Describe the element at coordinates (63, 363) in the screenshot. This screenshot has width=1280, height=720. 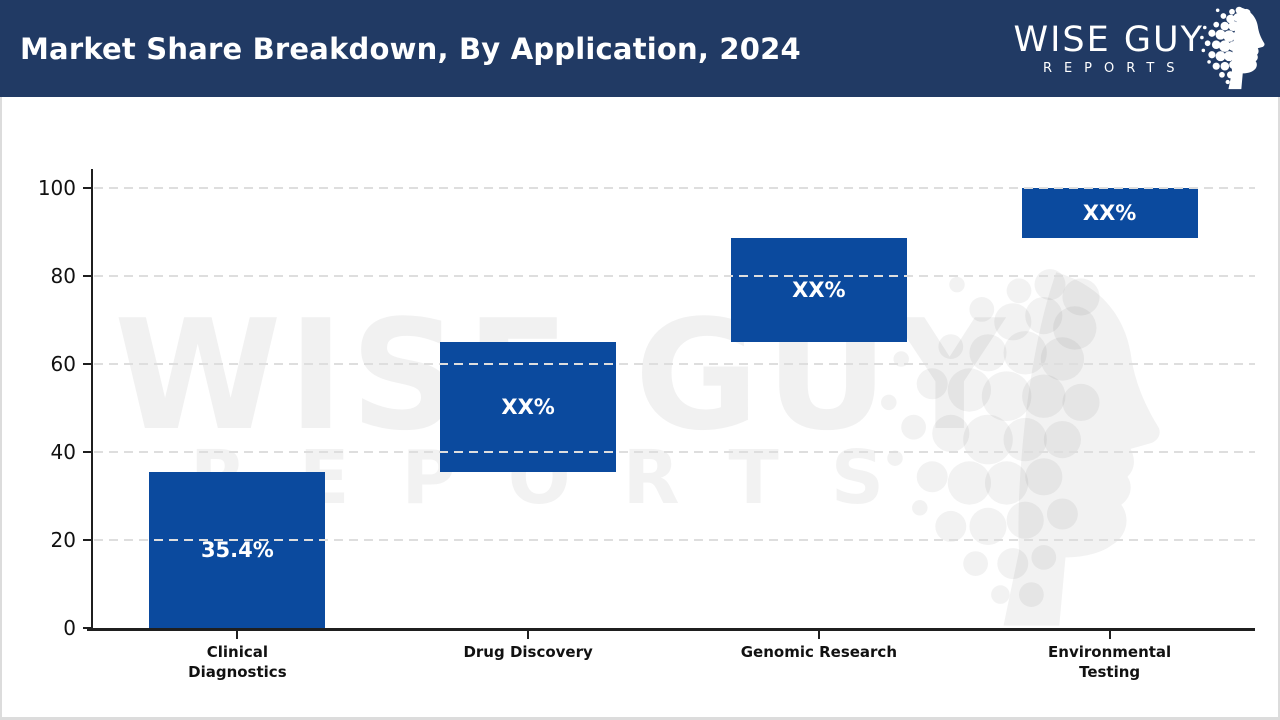
I see `y-tick-label: 60` at that location.